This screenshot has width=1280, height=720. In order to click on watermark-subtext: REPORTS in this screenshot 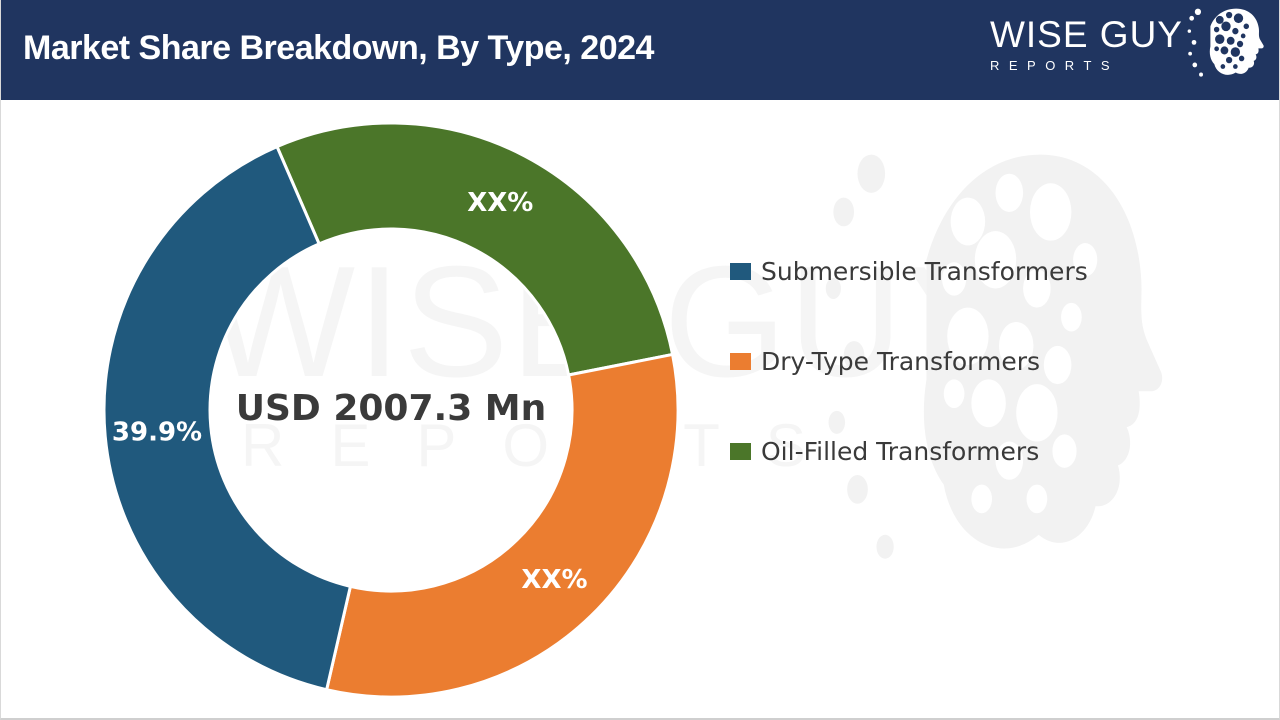, I will do `click(546, 445)`.